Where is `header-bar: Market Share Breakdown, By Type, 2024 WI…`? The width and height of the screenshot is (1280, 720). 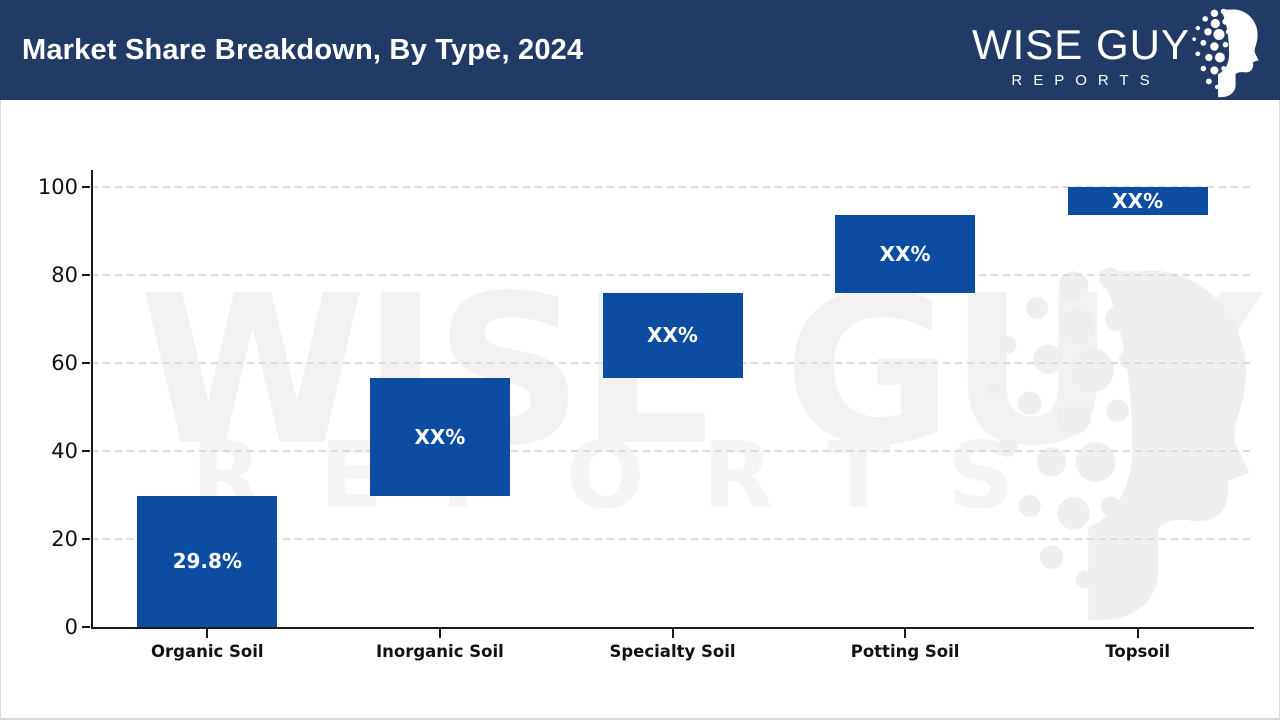
header-bar: Market Share Breakdown, By Type, 2024 WI… is located at coordinates (640, 50).